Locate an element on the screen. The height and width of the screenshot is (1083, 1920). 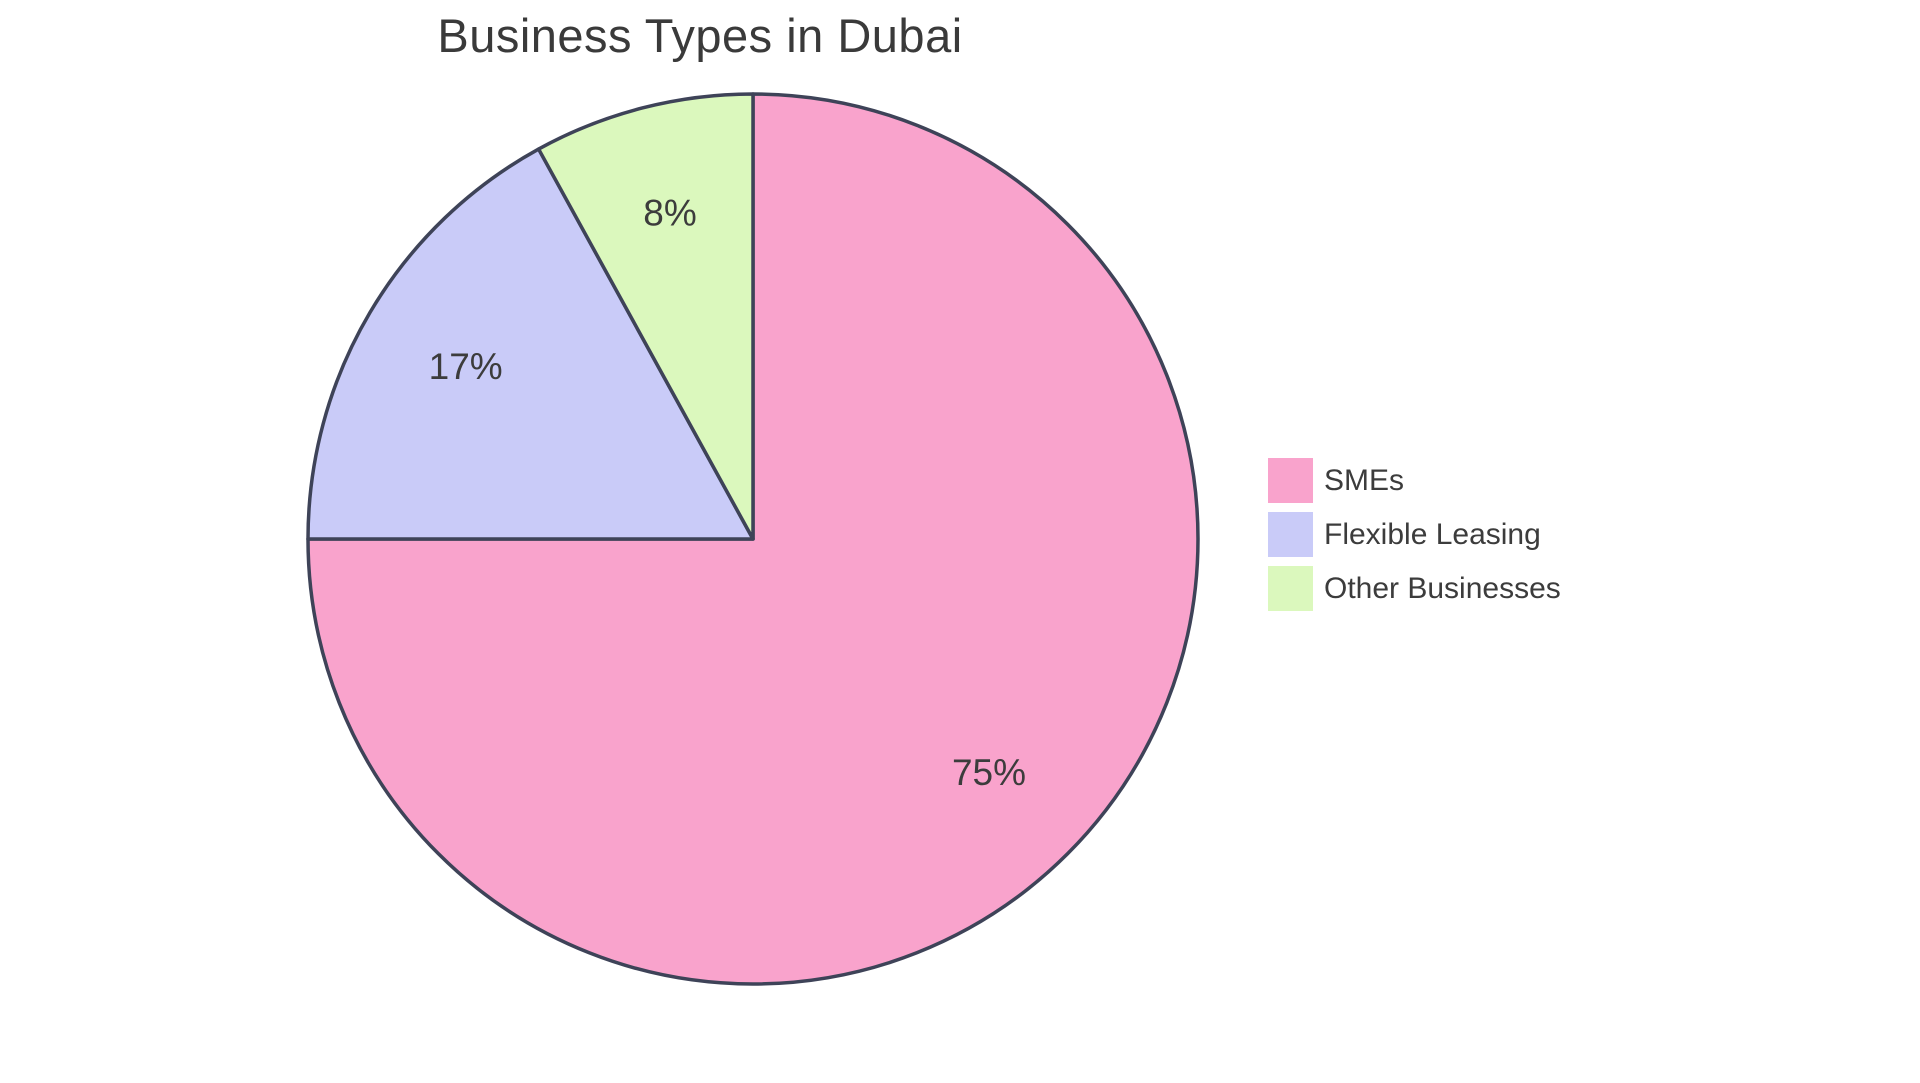
legend-item-flexible-leasing: Flexible Leasing is located at coordinates (1414, 534).